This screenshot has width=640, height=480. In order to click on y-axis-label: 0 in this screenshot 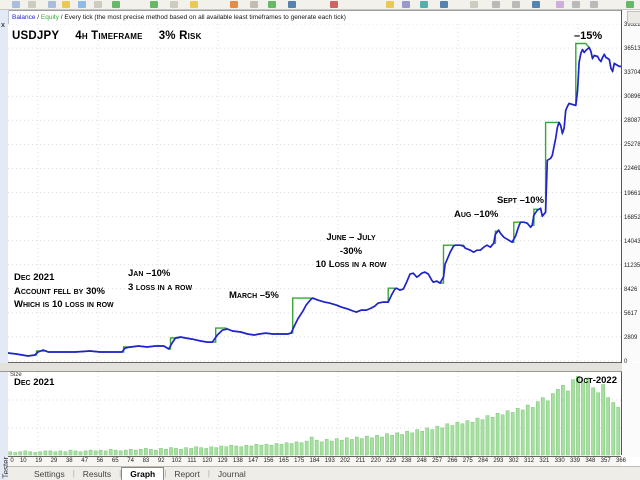, I will do `click(626, 362)`.